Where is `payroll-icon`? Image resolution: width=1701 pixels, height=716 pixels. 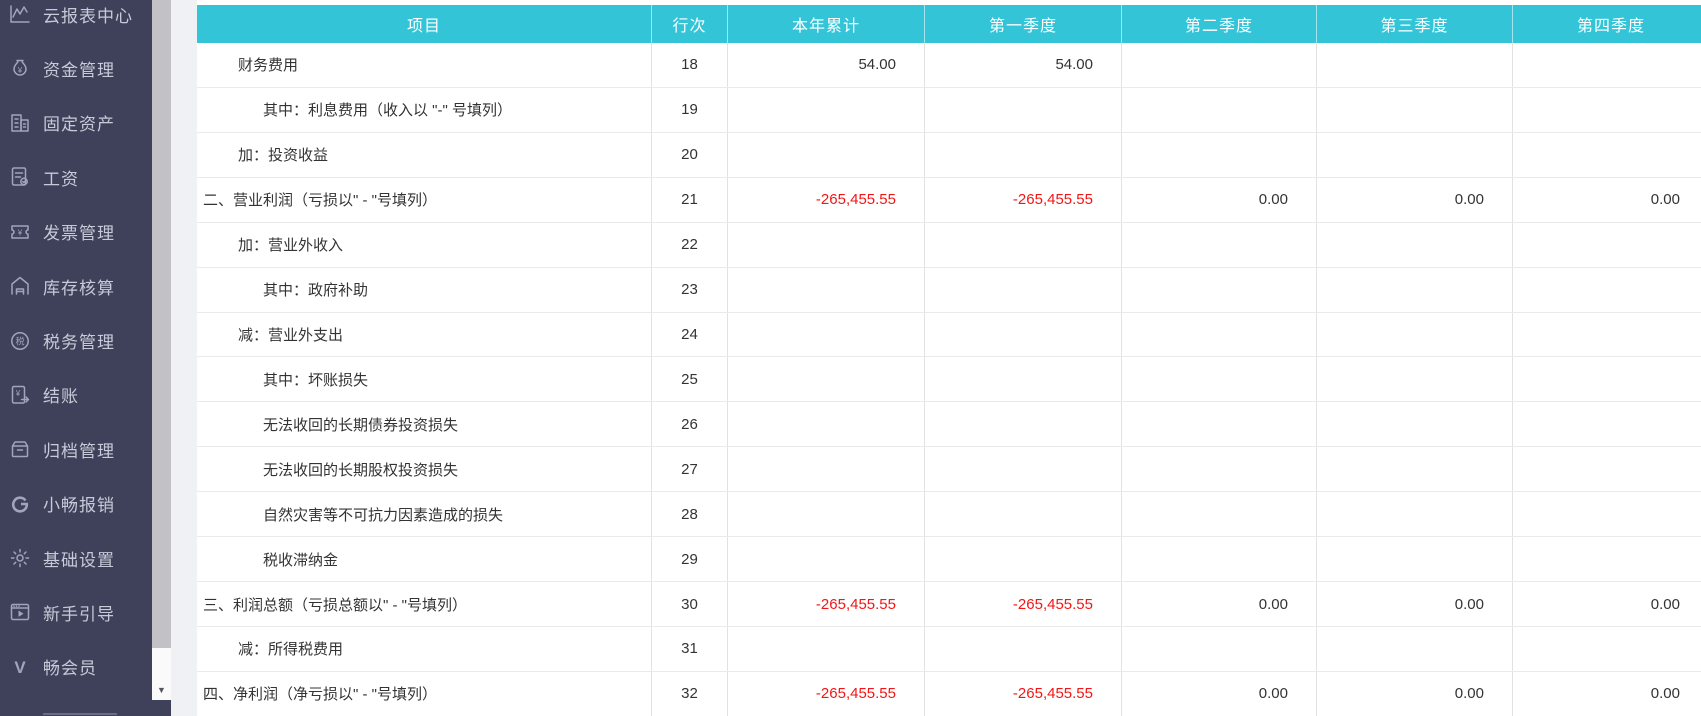 payroll-icon is located at coordinates (19, 177).